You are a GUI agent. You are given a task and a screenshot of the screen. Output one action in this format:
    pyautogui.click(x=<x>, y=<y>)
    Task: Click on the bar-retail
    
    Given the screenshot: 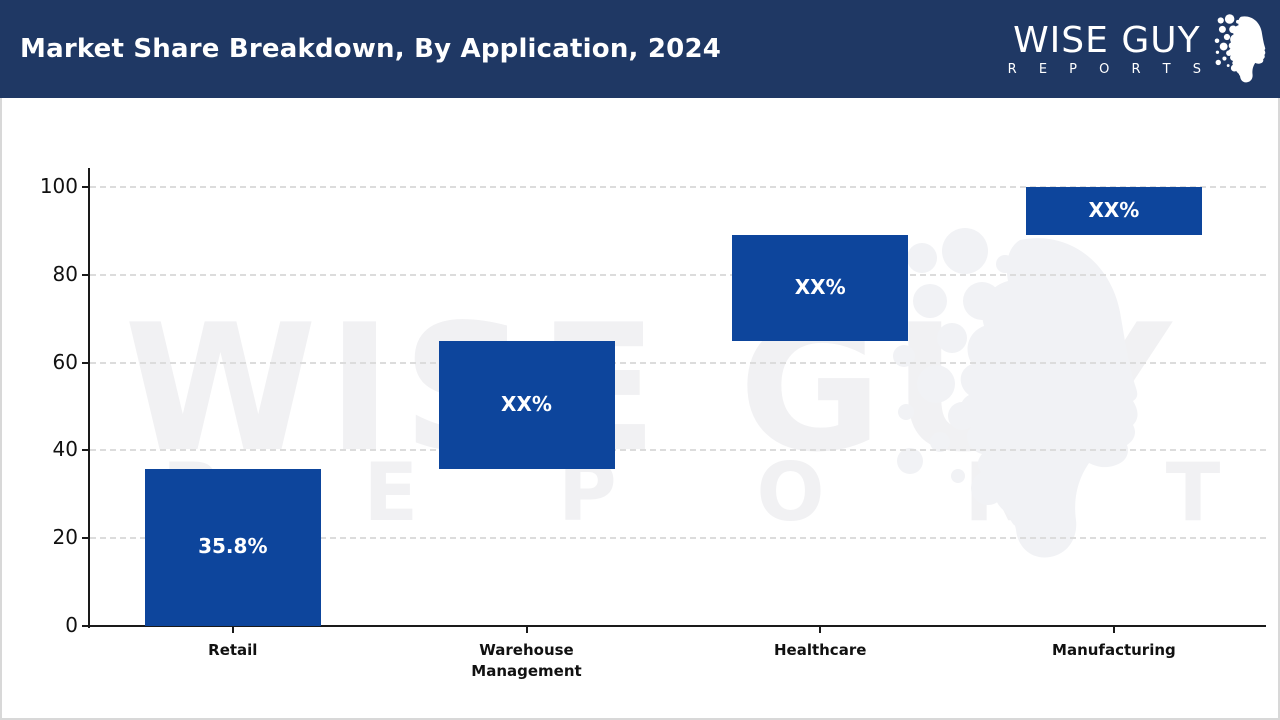 What is the action you would take?
    pyautogui.click(x=232, y=547)
    